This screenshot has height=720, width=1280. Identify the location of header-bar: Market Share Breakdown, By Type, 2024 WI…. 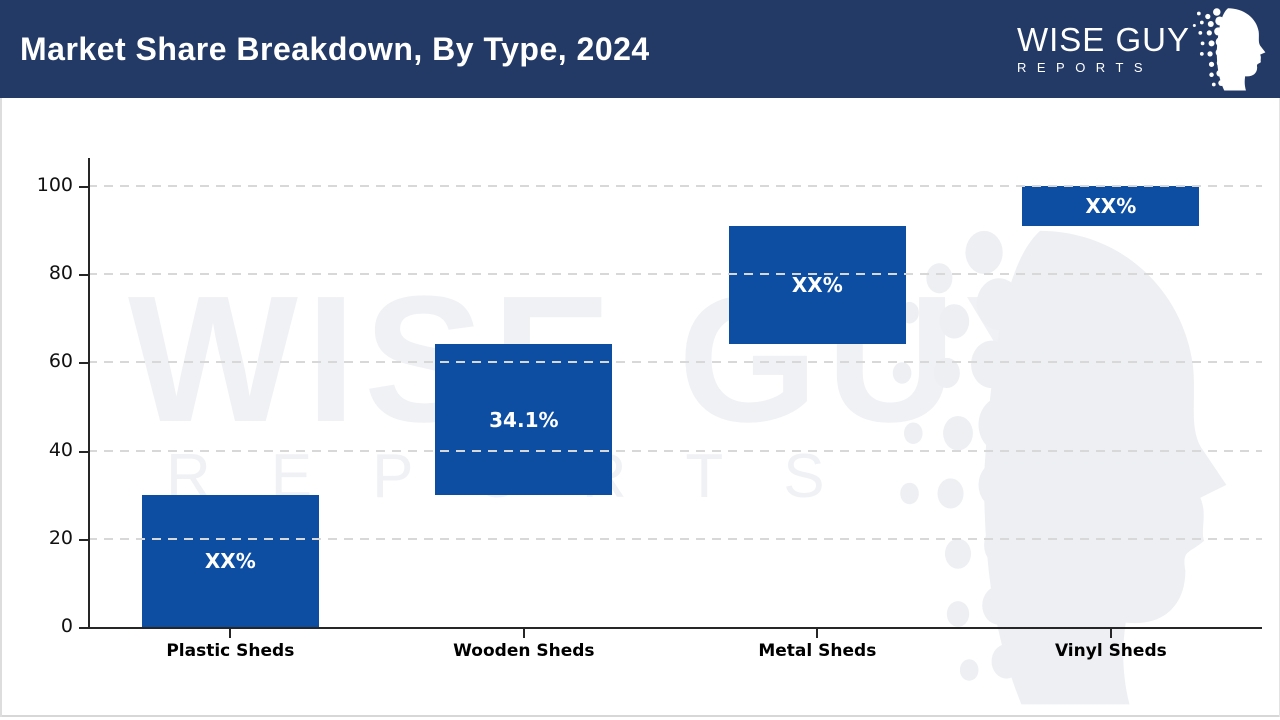
(640, 49).